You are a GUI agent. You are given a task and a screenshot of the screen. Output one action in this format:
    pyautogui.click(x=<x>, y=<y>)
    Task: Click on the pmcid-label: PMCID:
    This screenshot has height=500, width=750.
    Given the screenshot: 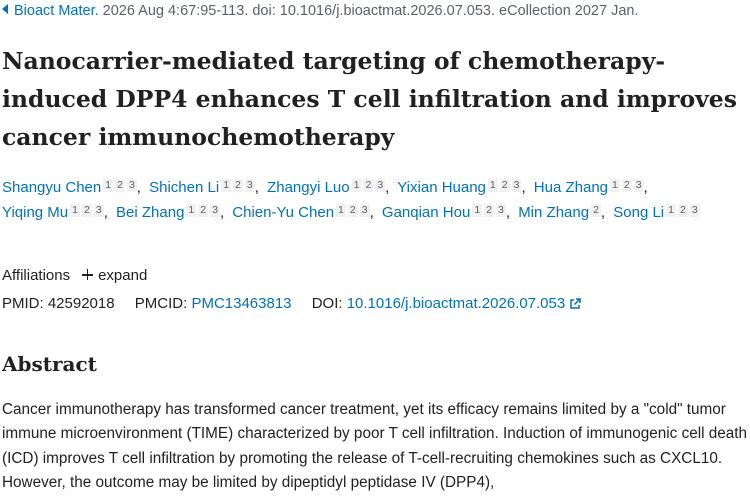 What is the action you would take?
    pyautogui.click(x=161, y=303)
    